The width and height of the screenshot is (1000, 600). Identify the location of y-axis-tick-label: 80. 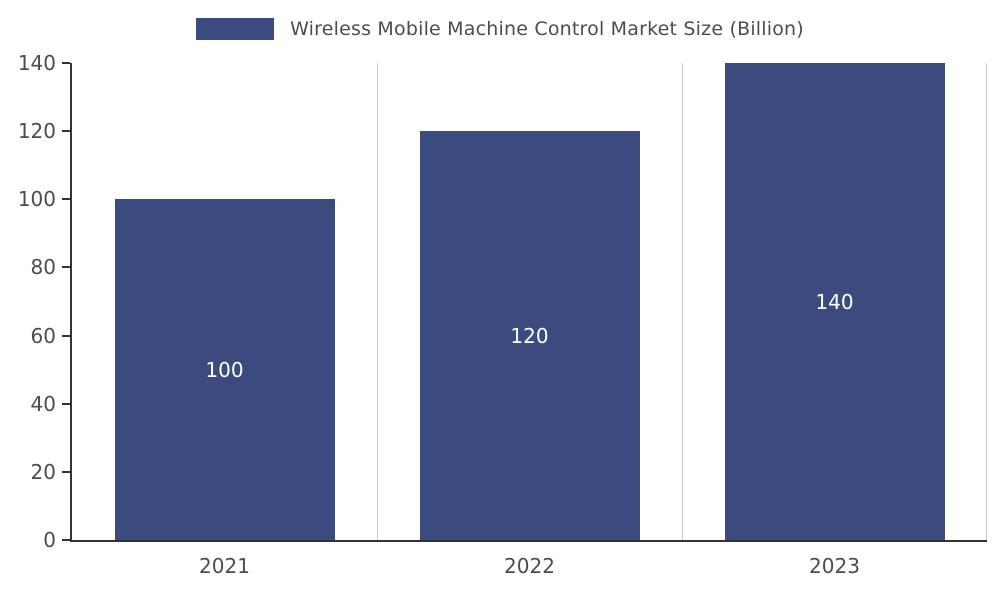
(43, 267).